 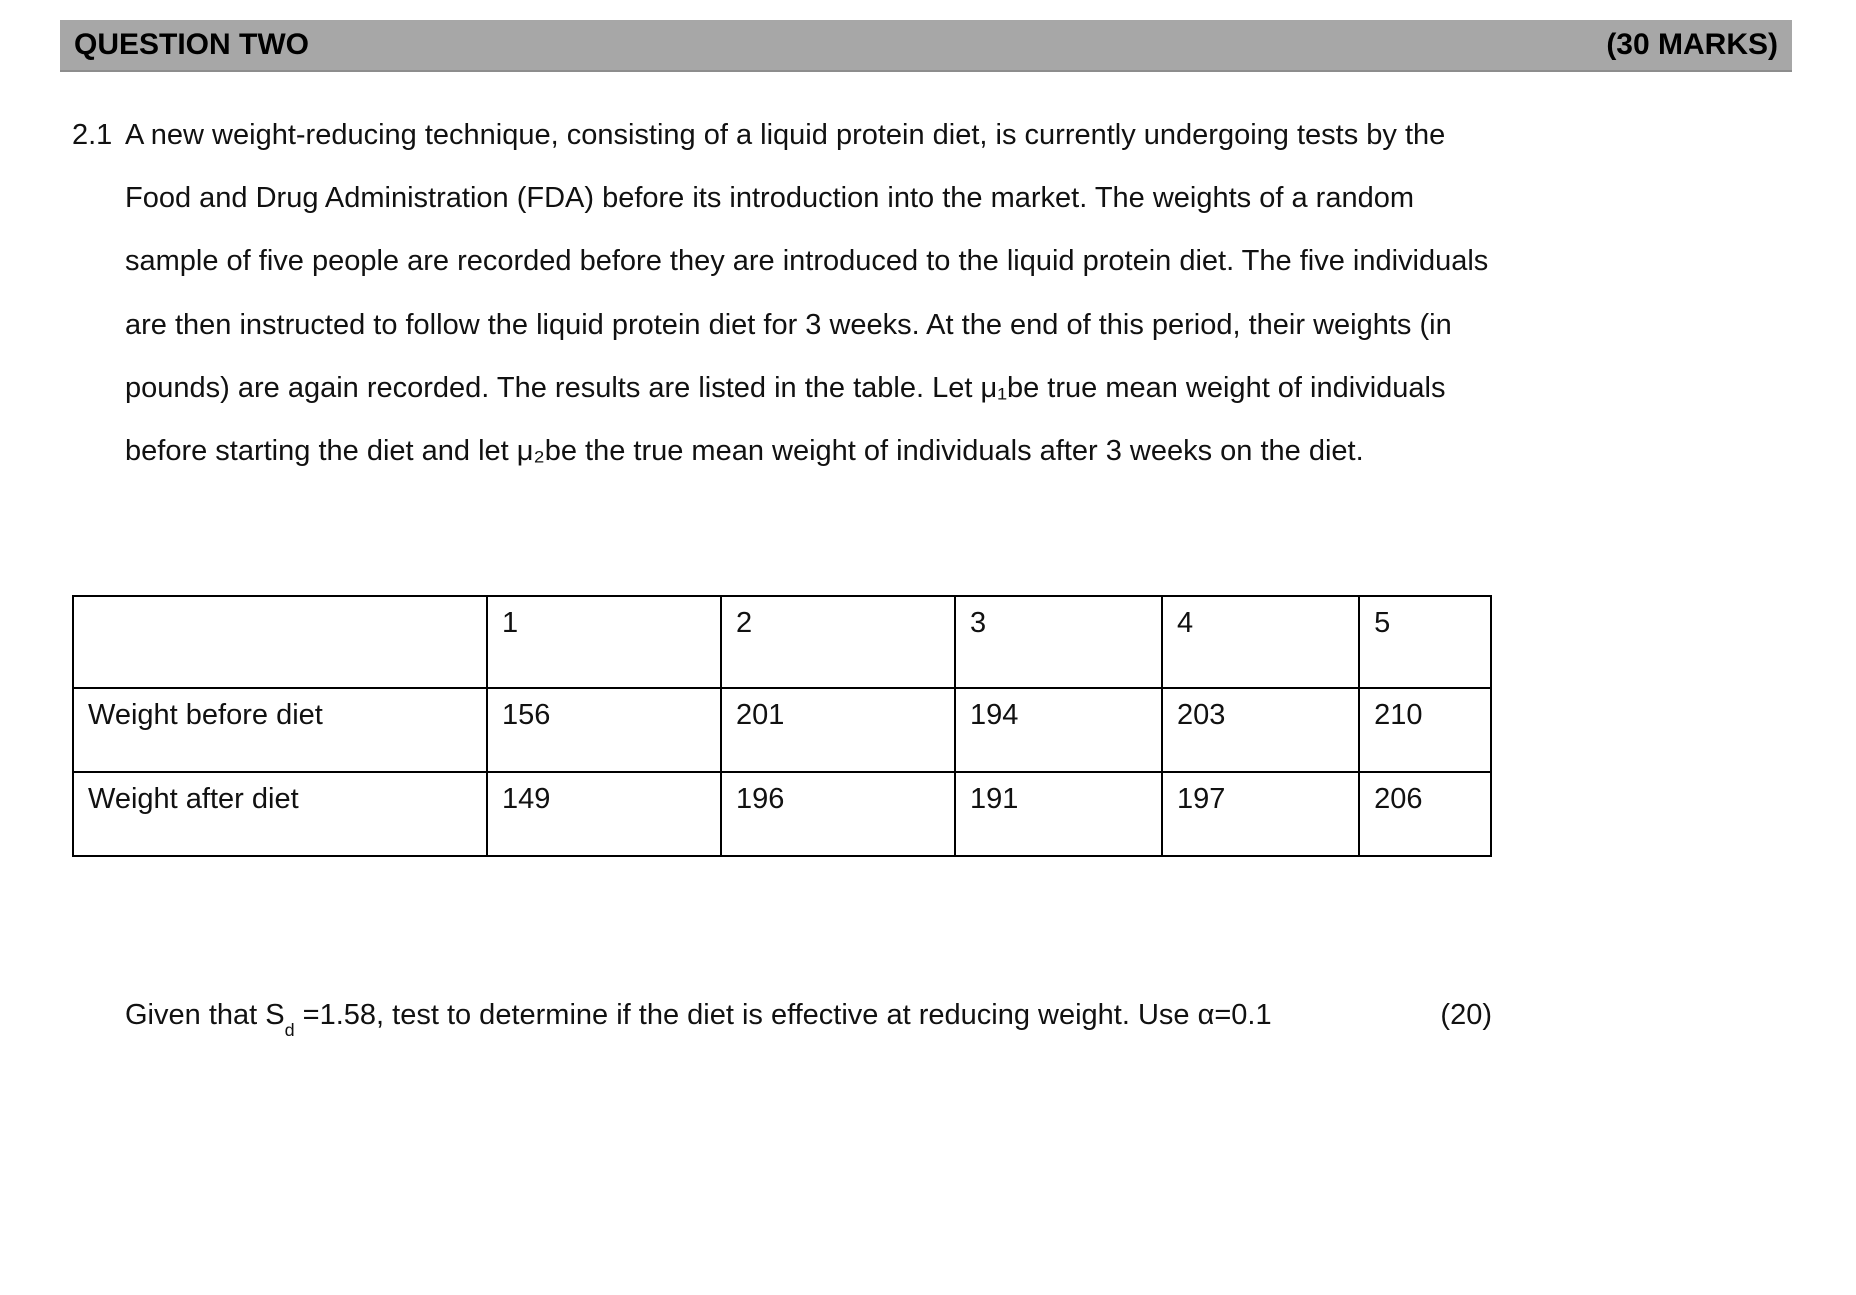 What do you see at coordinates (1425, 642) in the screenshot?
I see `column-header: 5` at bounding box center [1425, 642].